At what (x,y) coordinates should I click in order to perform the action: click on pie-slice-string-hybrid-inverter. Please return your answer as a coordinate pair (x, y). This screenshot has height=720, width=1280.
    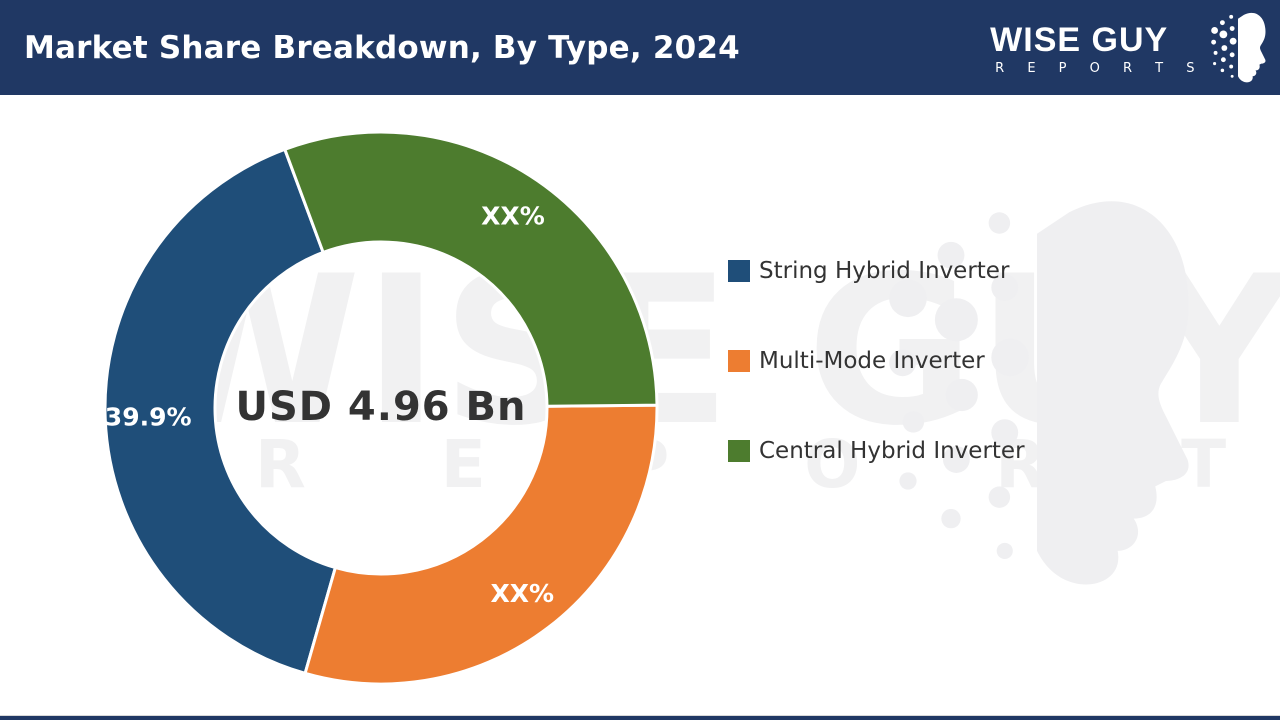
    Looking at the image, I should click on (220, 411).